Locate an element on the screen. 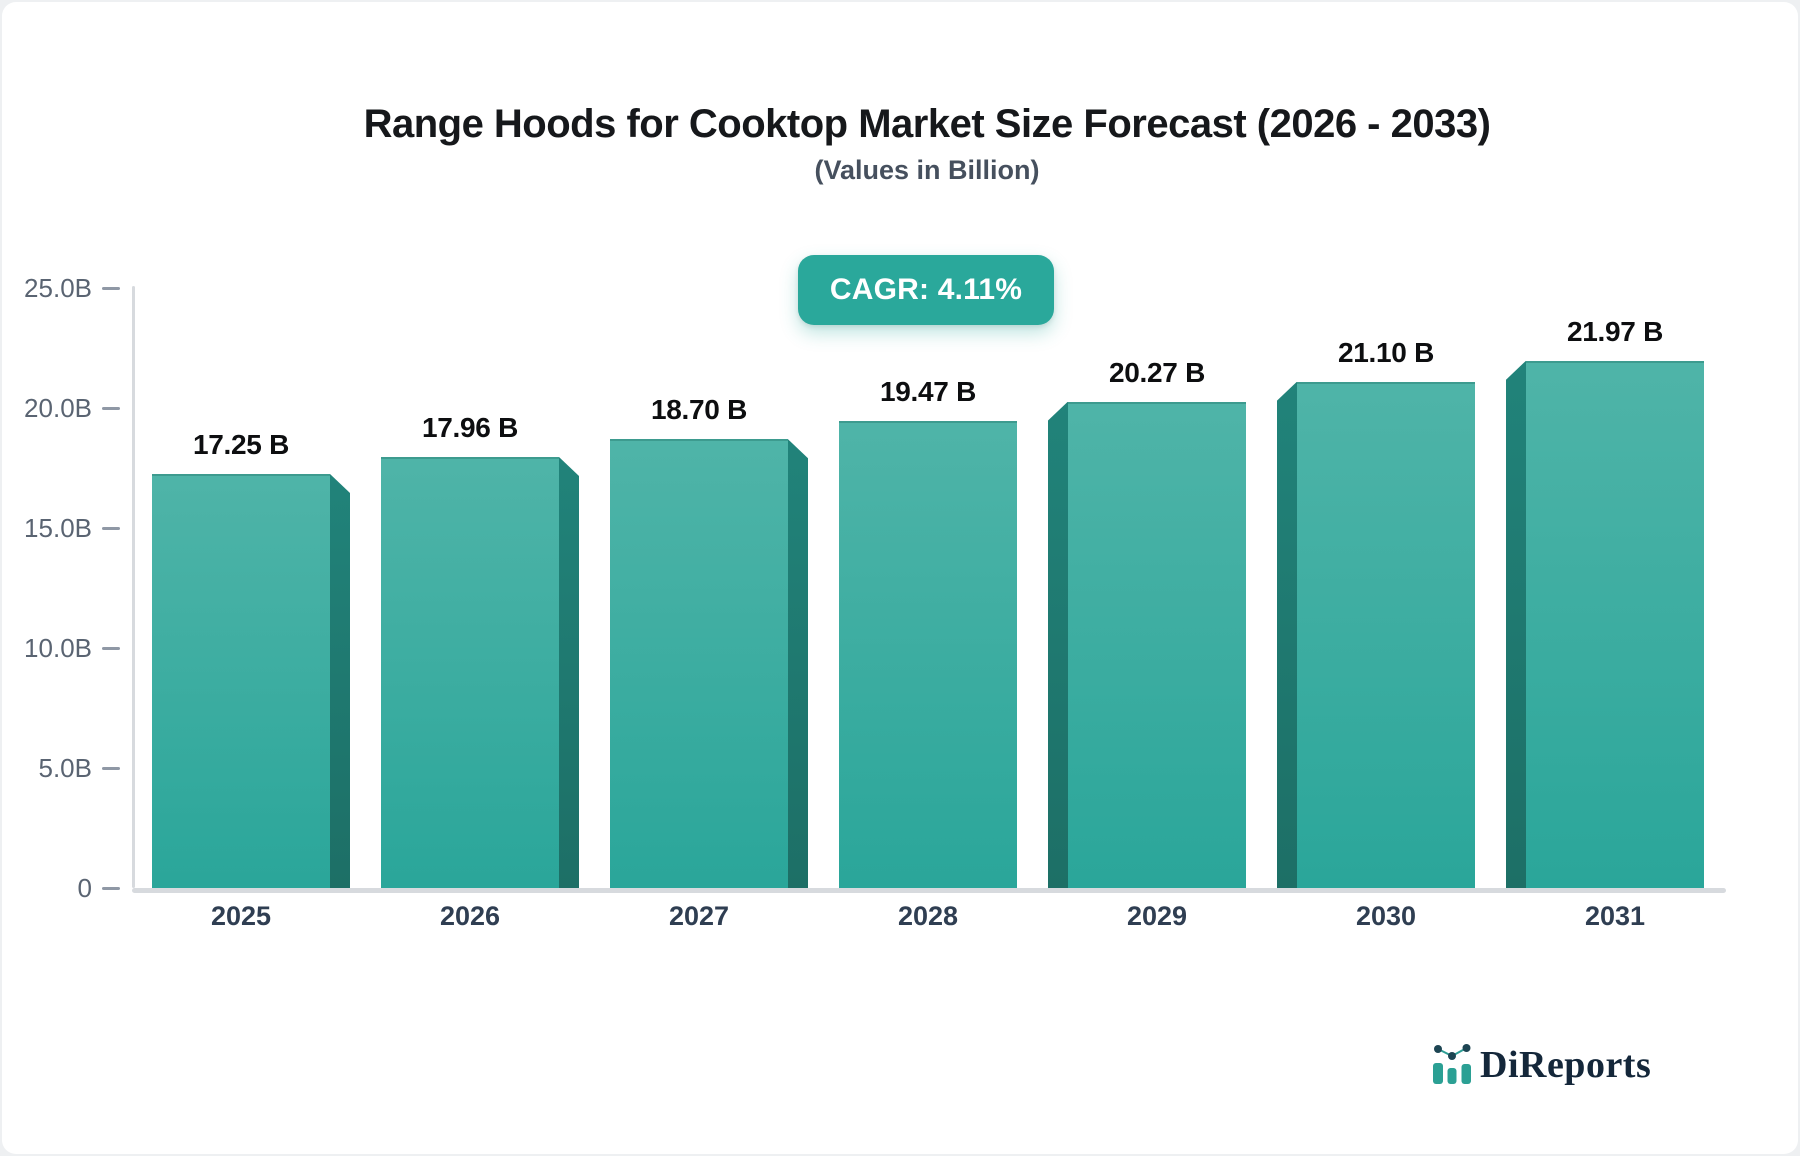  x-axis-label-2030: 2030 is located at coordinates (1386, 916).